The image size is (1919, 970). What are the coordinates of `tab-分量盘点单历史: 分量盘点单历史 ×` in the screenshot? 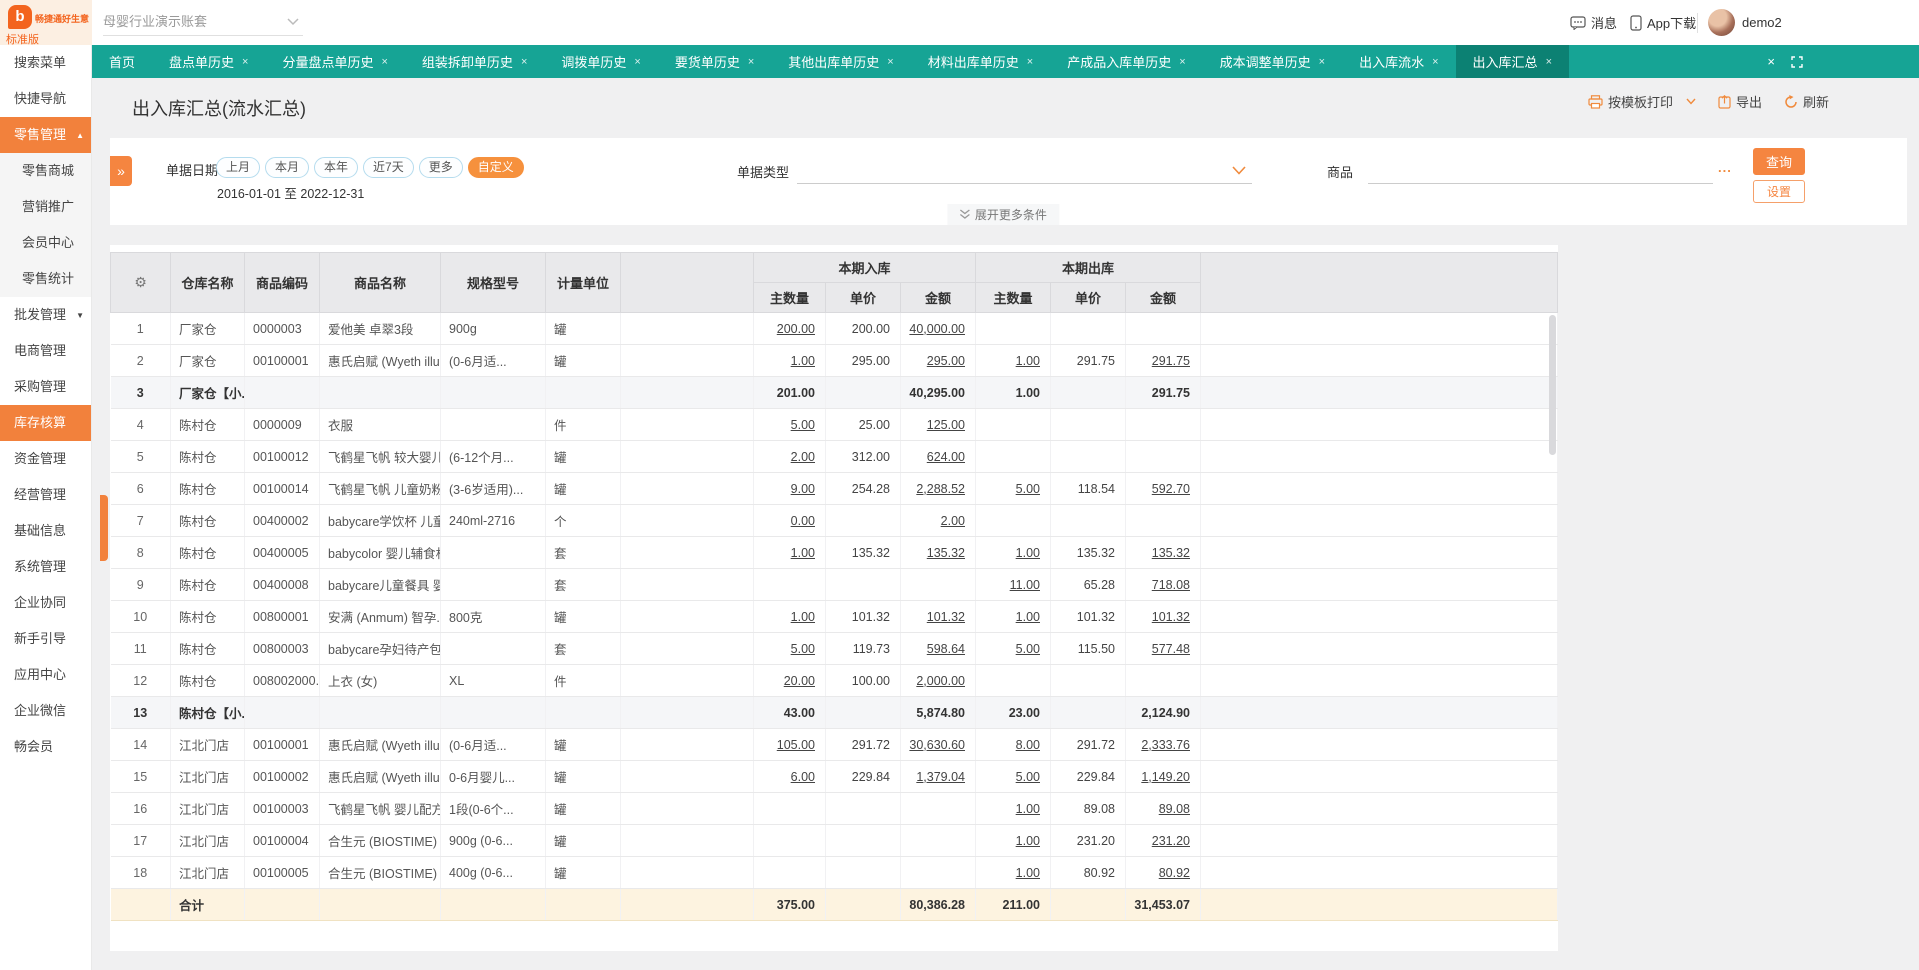 It's located at (334, 61).